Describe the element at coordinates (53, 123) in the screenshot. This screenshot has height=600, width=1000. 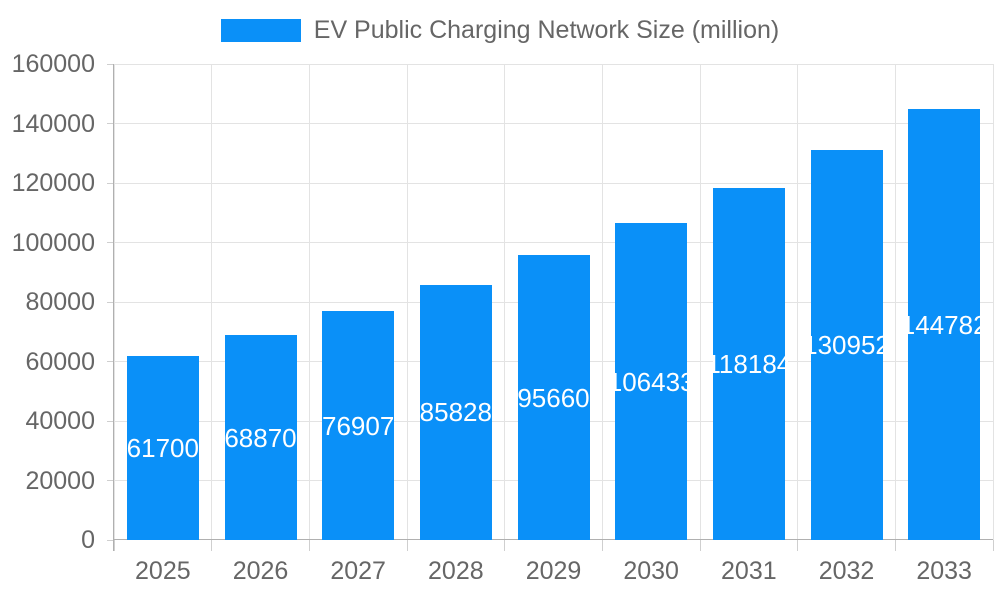
I see `y-axis-tick-label: 140000` at that location.